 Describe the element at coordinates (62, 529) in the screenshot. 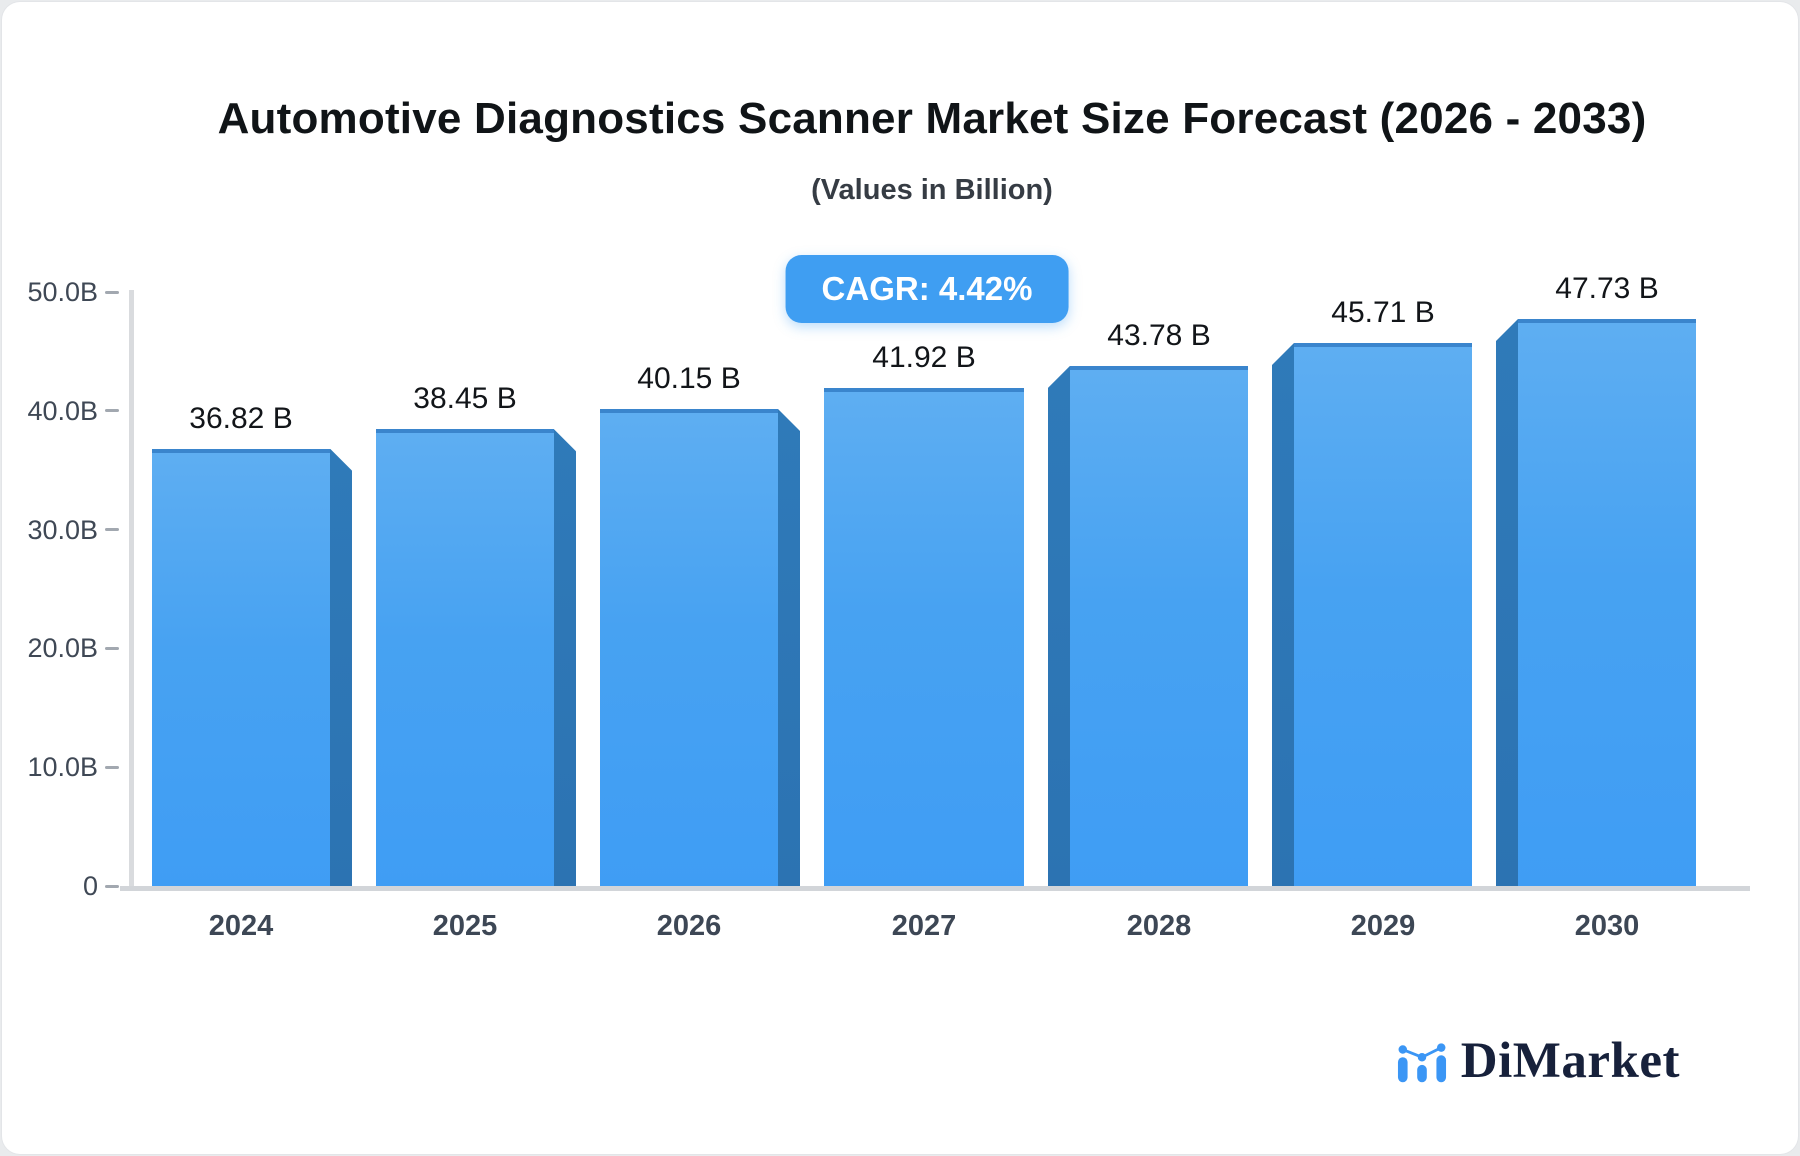

I see `y-tick-label: 30.0B` at that location.